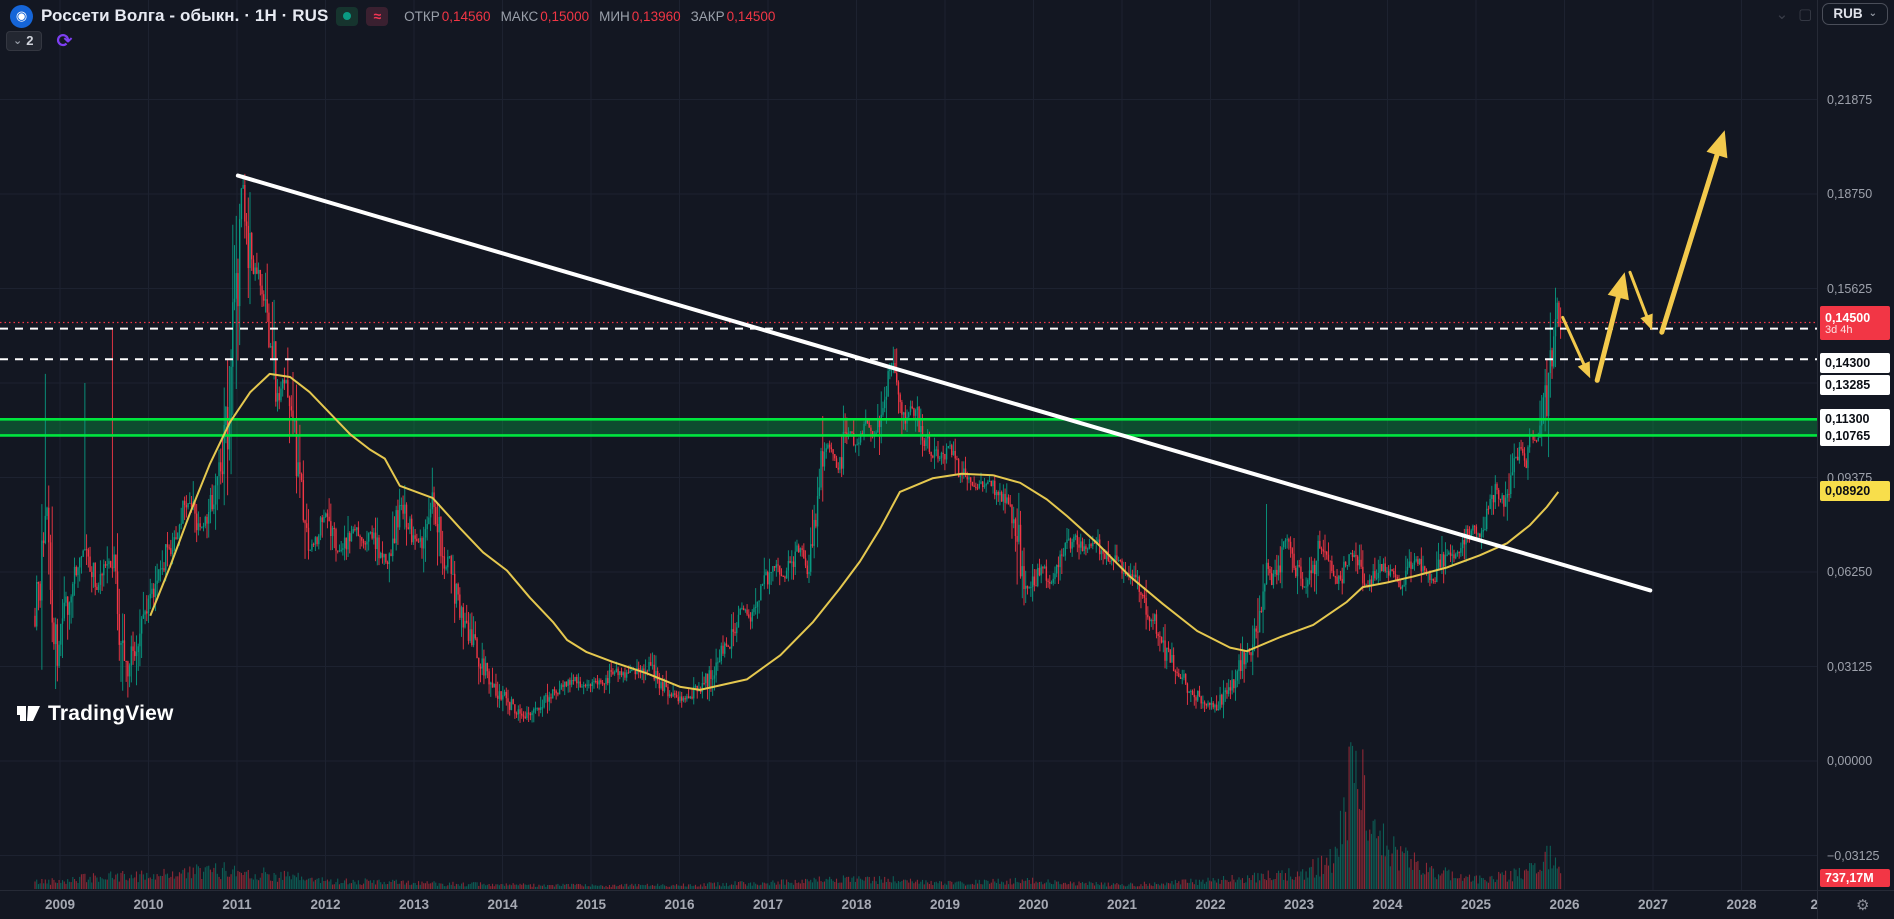  I want to click on high-label: МАКС, so click(519, 16).